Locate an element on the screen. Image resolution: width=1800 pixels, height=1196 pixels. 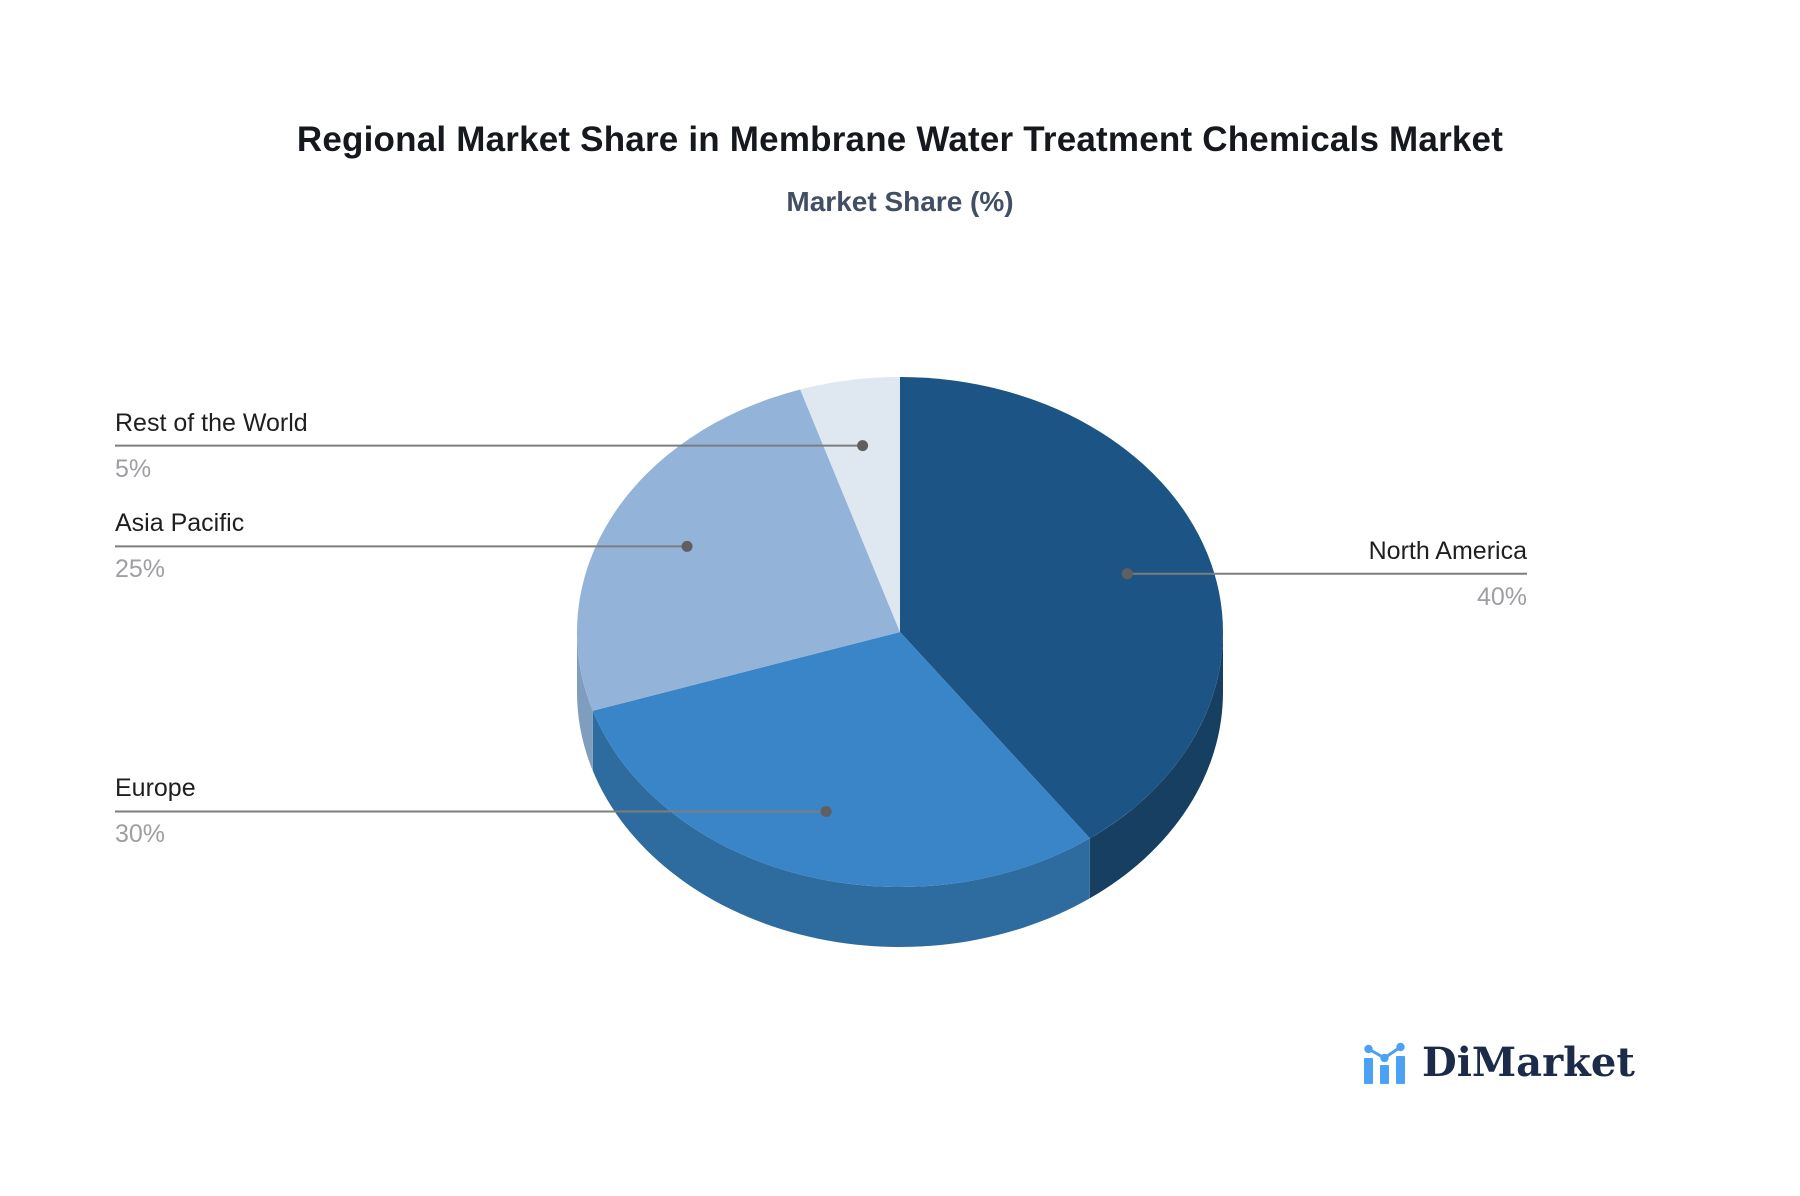
slice-label-percent: 40% is located at coordinates (1501, 596).